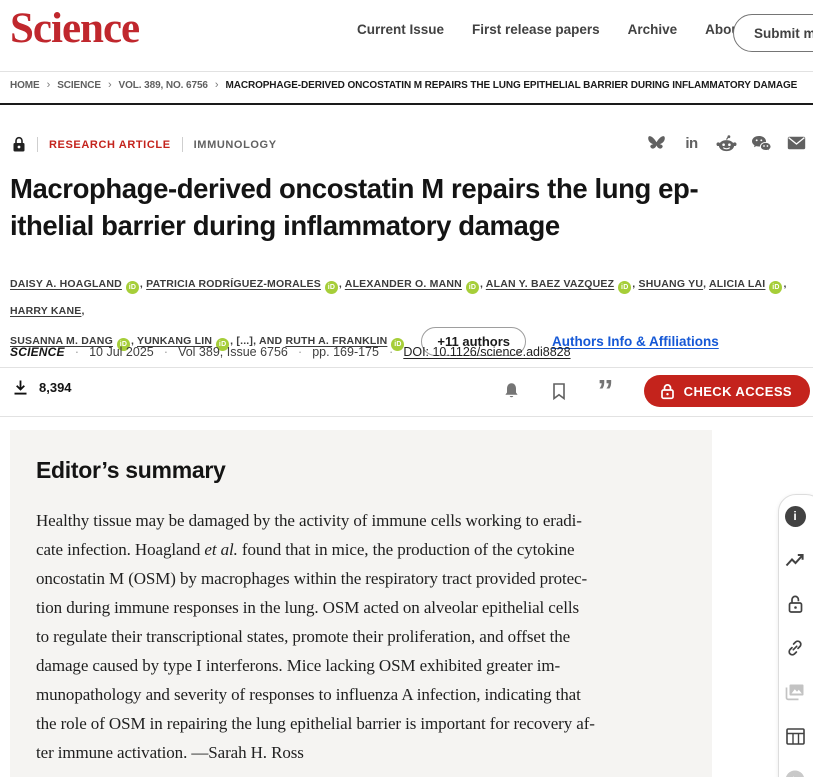  I want to click on journal-name: SCIENCE, so click(37, 351).